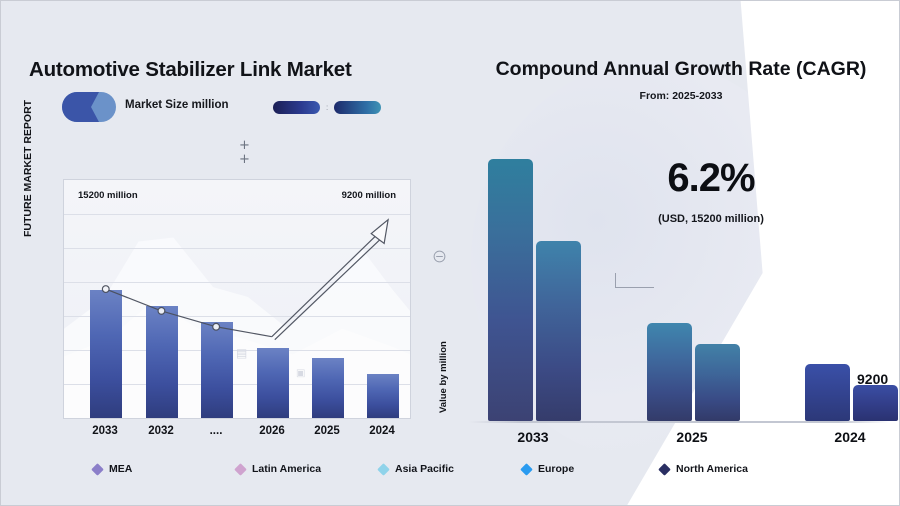 This screenshot has height=506, width=900. I want to click on annotation-start-value: 15200 million, so click(108, 195).